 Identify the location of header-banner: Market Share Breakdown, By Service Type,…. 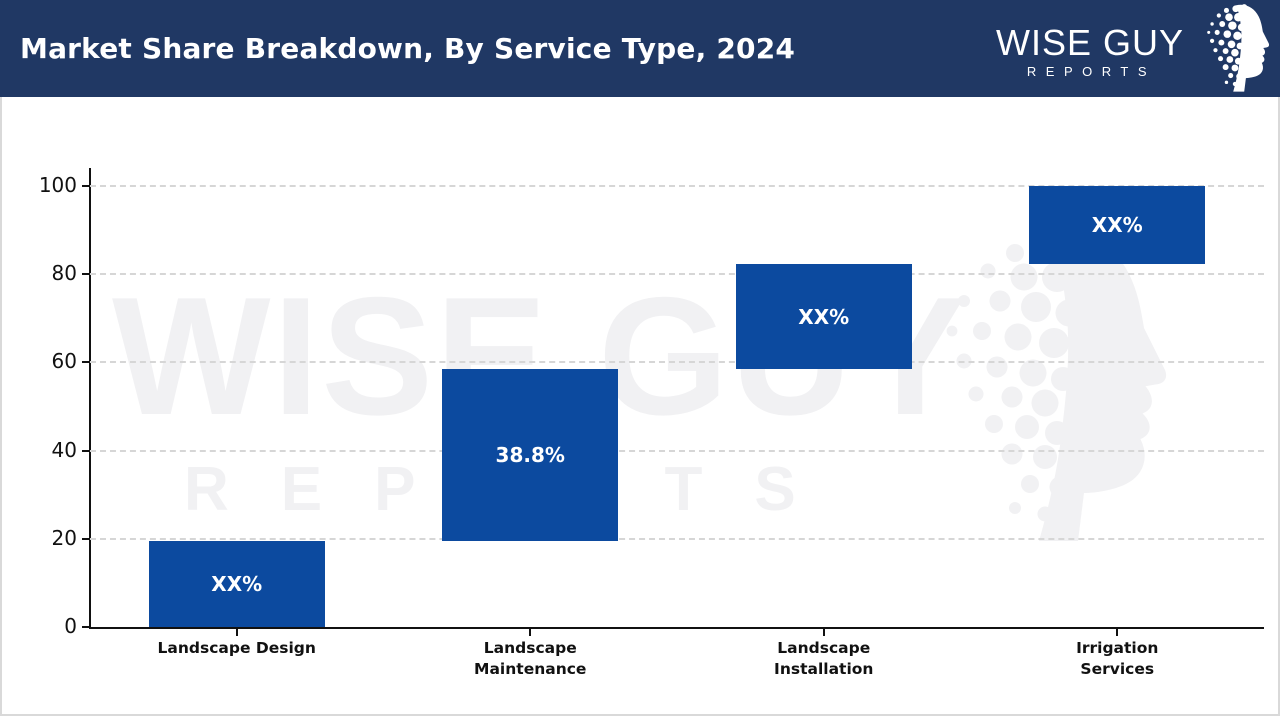
(640, 48).